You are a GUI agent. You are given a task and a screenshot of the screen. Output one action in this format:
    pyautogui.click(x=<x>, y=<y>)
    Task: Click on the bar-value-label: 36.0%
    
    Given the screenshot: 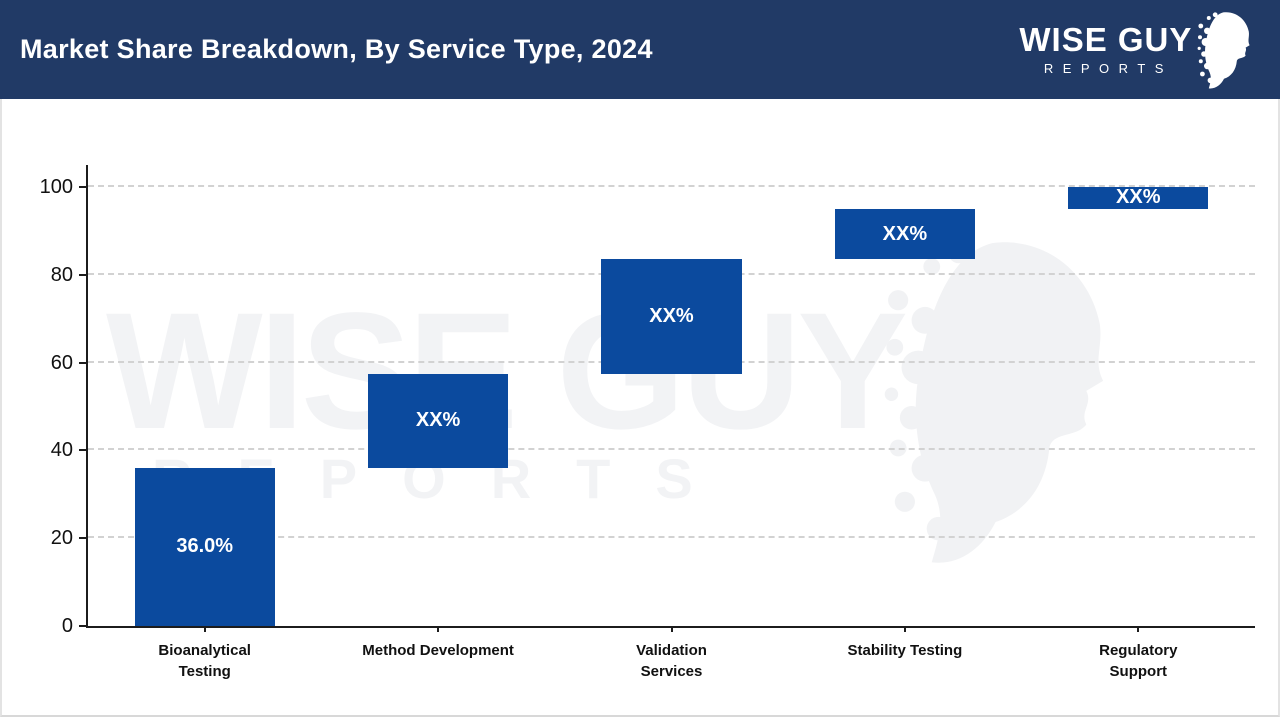 What is the action you would take?
    pyautogui.click(x=205, y=546)
    